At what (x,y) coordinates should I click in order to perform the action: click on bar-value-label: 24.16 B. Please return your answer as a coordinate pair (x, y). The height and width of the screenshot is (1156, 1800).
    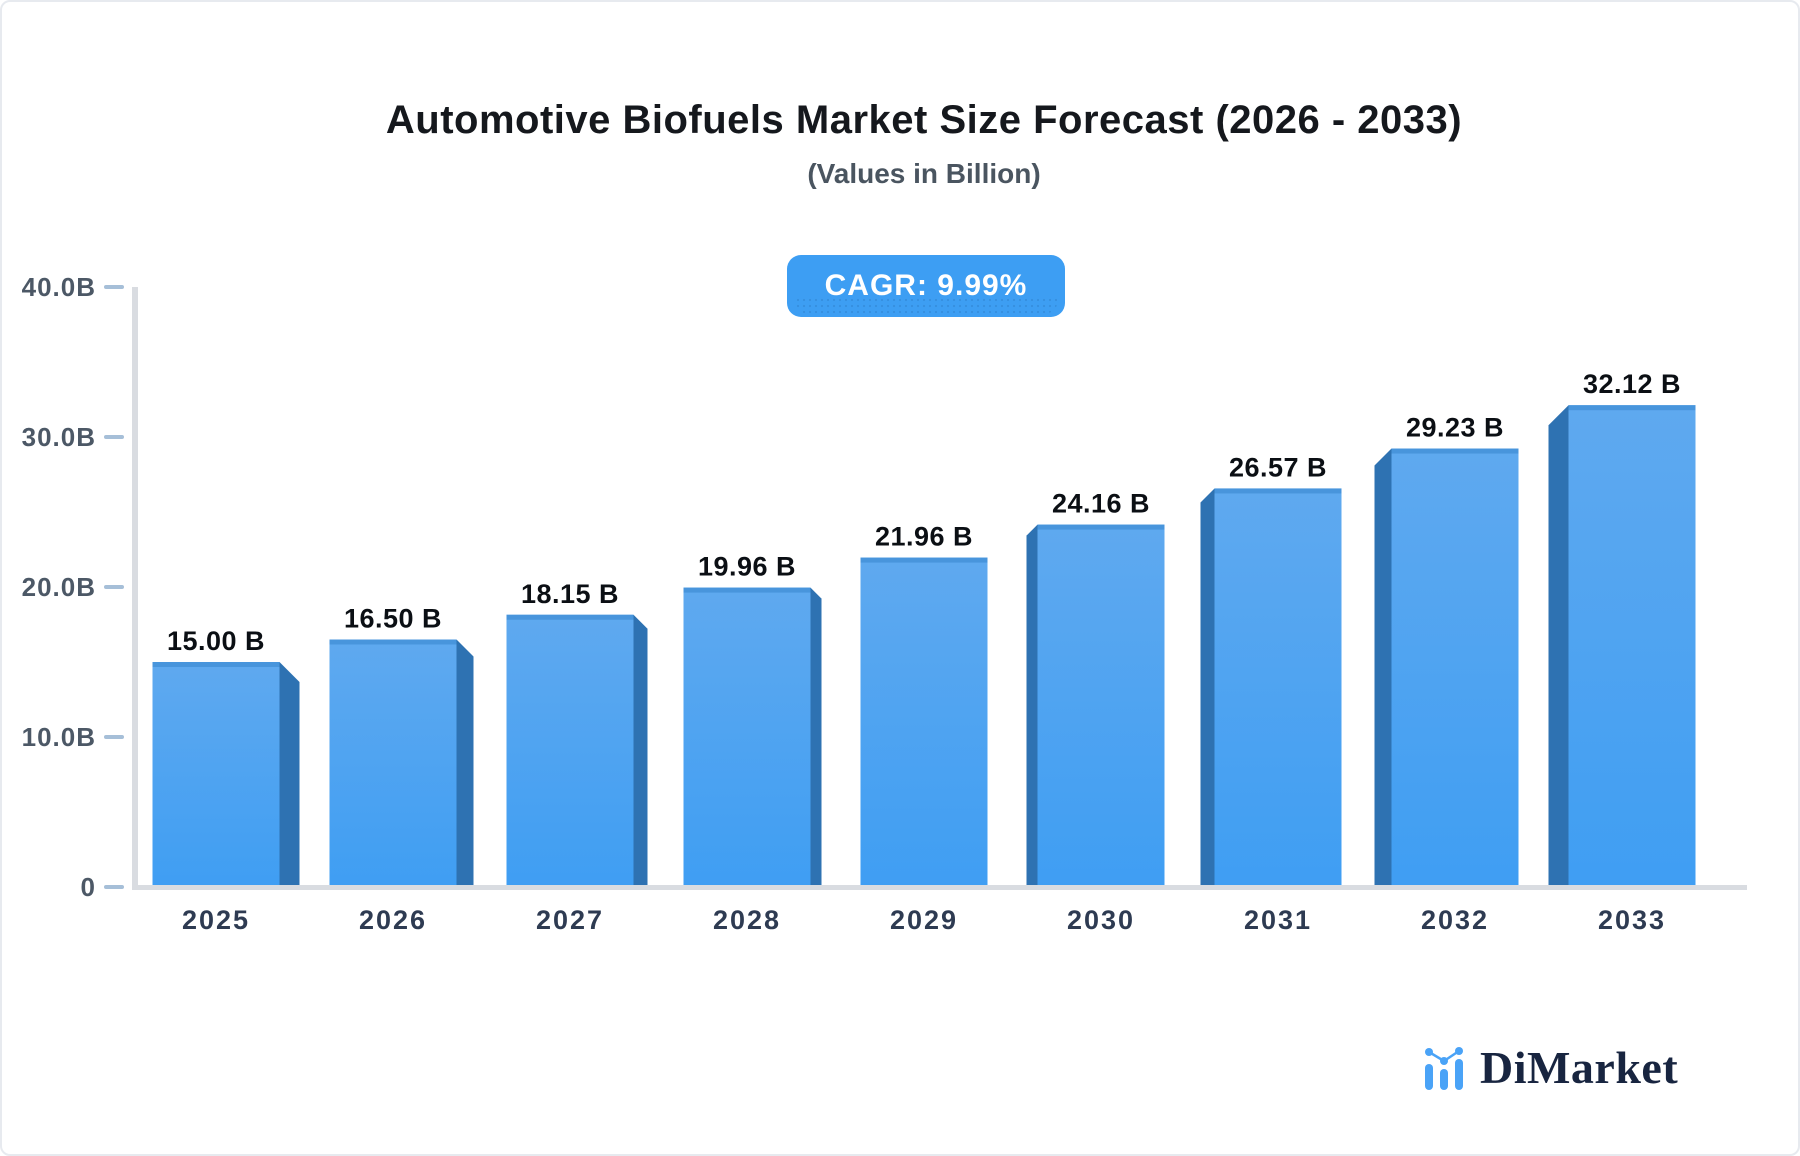
    Looking at the image, I should click on (1101, 504).